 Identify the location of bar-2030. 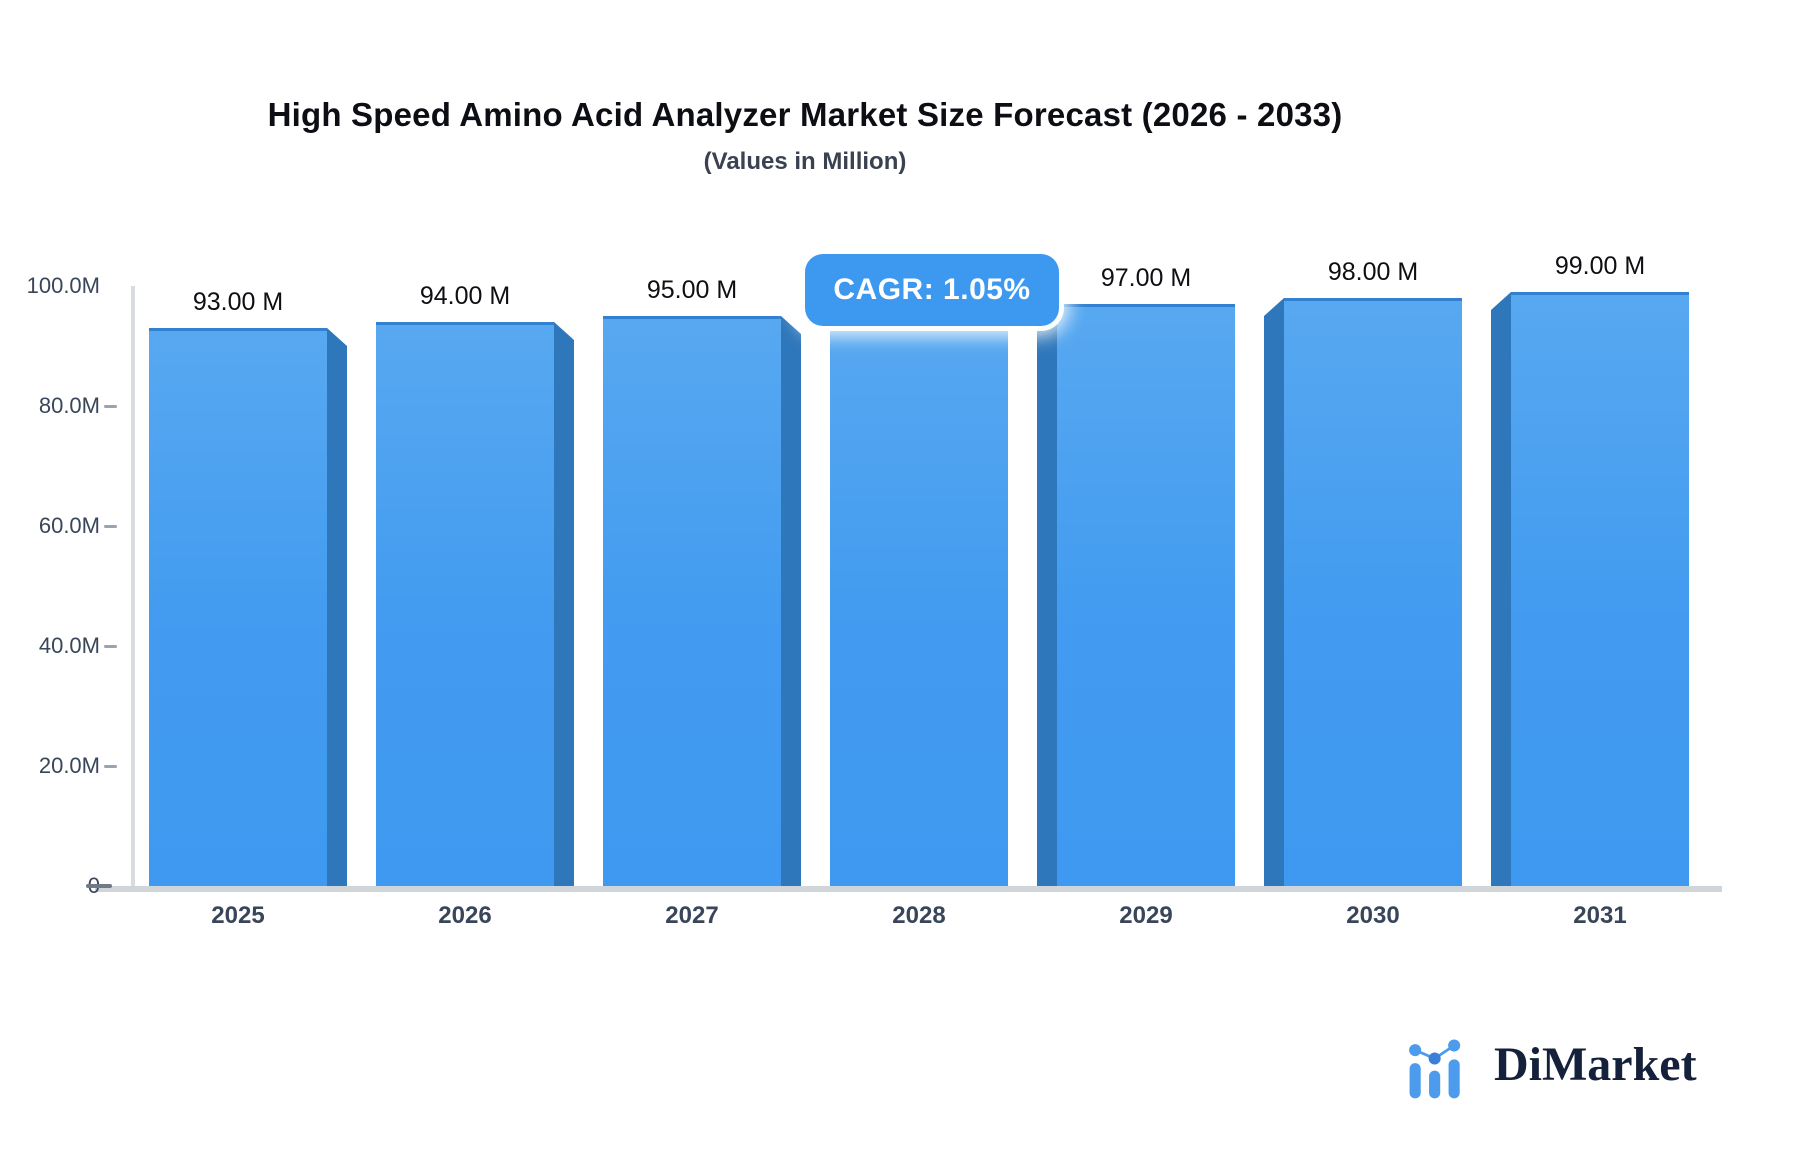
(1373, 592).